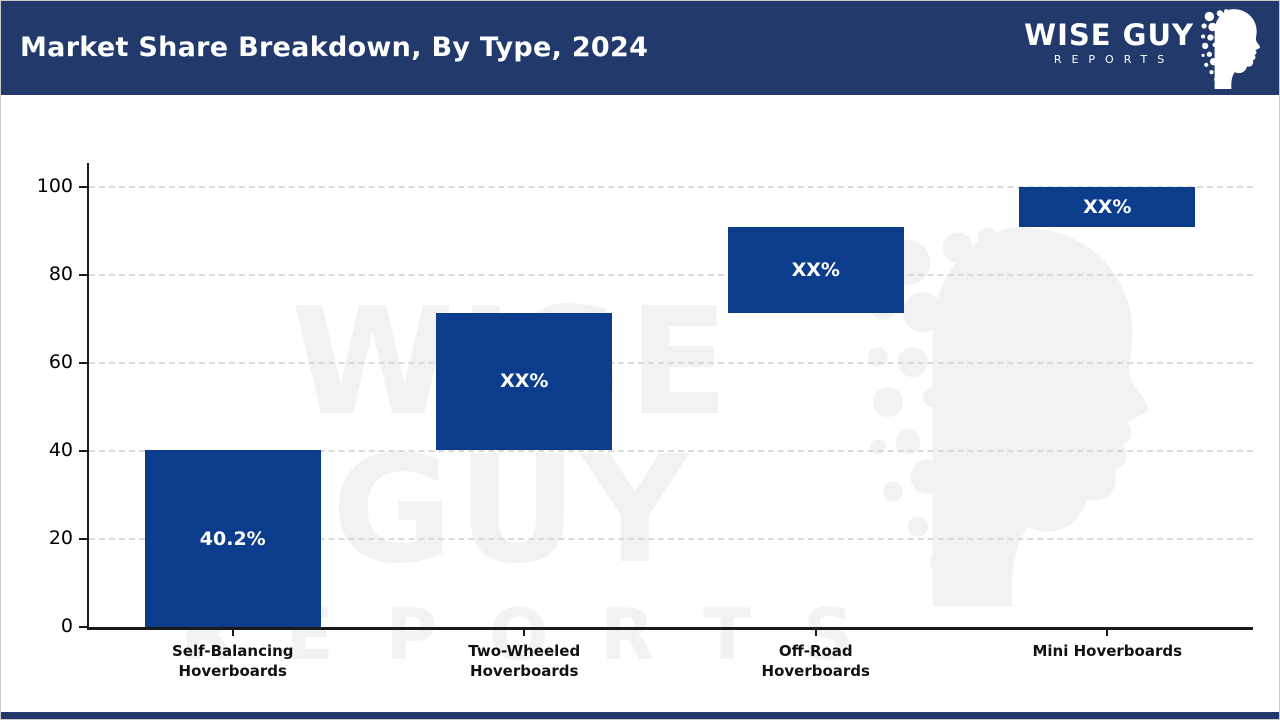  I want to click on page-title: Market Share Breakdown, By Type, 2024, so click(334, 47).